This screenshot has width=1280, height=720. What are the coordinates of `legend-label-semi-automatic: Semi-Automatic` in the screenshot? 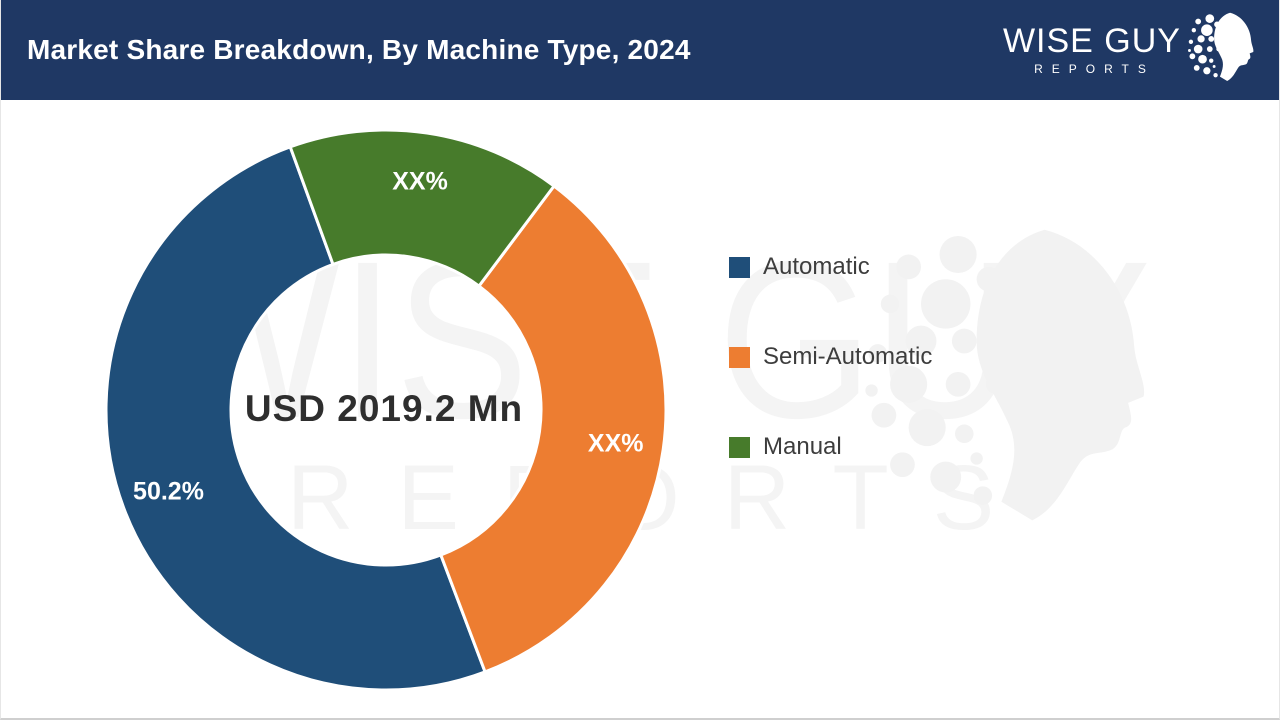 It's located at (848, 356).